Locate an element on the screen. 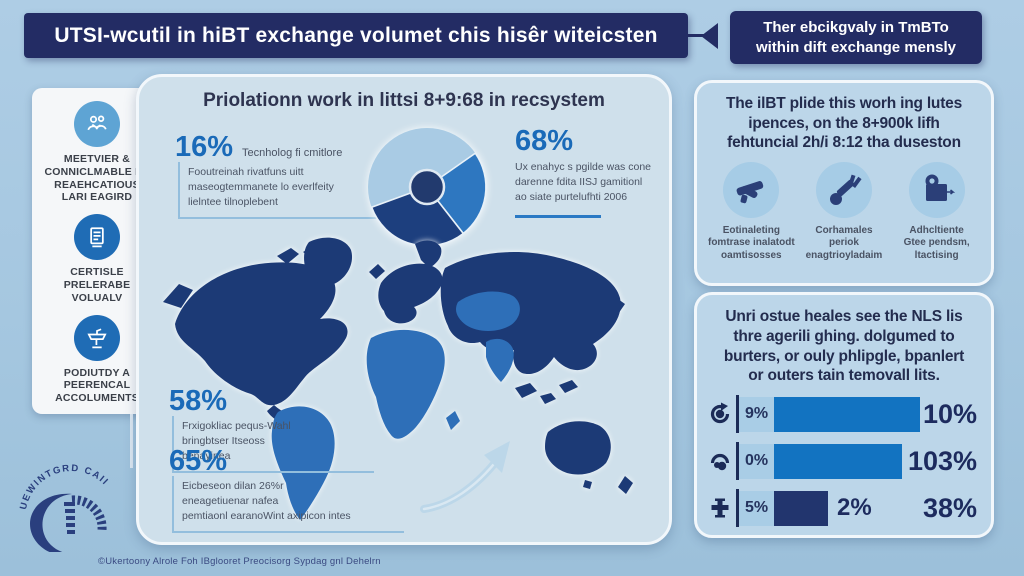 The image size is (1024, 576). donut-slice-medium is located at coordinates (456, 193).